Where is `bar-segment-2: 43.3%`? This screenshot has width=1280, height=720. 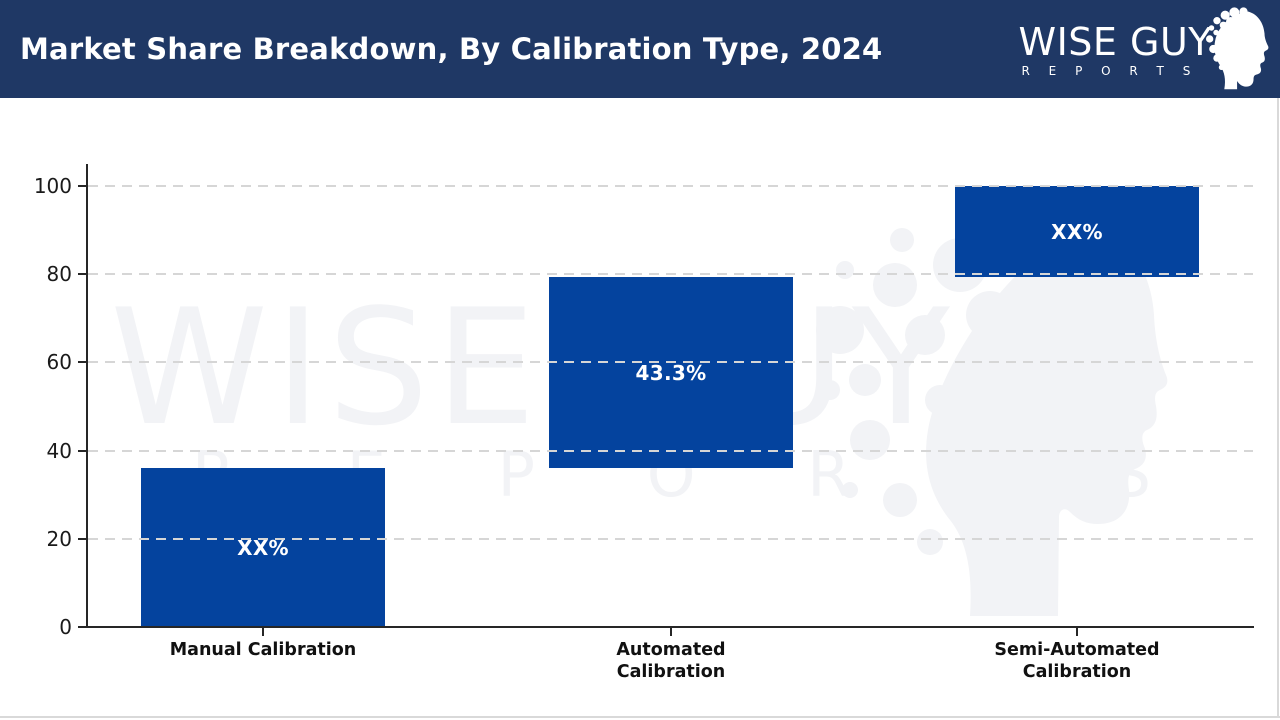 bar-segment-2: 43.3% is located at coordinates (671, 373).